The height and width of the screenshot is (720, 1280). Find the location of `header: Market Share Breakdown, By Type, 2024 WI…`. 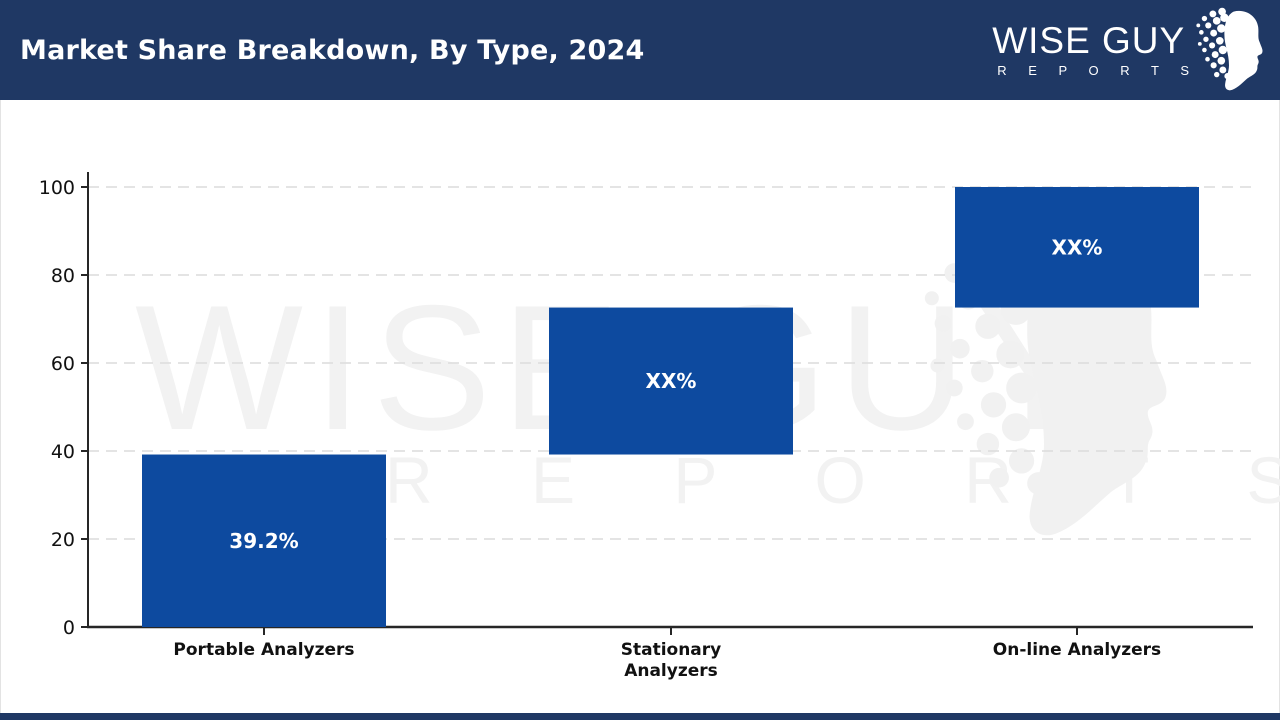

header: Market Share Breakdown, By Type, 2024 WI… is located at coordinates (640, 50).